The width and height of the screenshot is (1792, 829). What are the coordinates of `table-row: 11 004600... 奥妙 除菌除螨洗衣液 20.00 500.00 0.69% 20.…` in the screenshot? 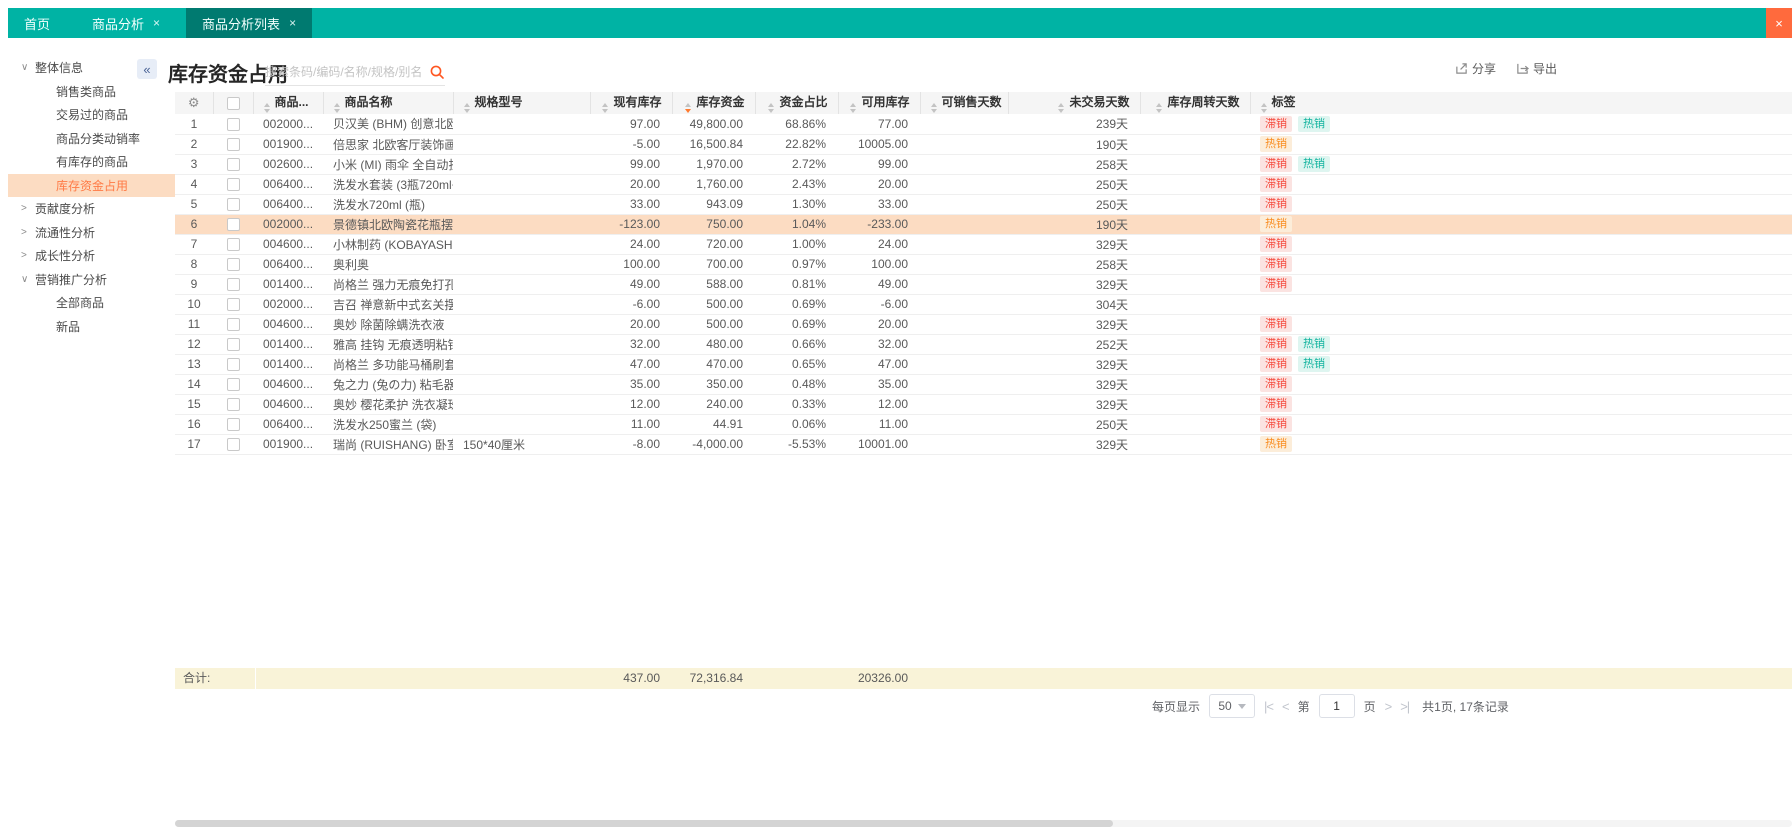 It's located at (983, 324).